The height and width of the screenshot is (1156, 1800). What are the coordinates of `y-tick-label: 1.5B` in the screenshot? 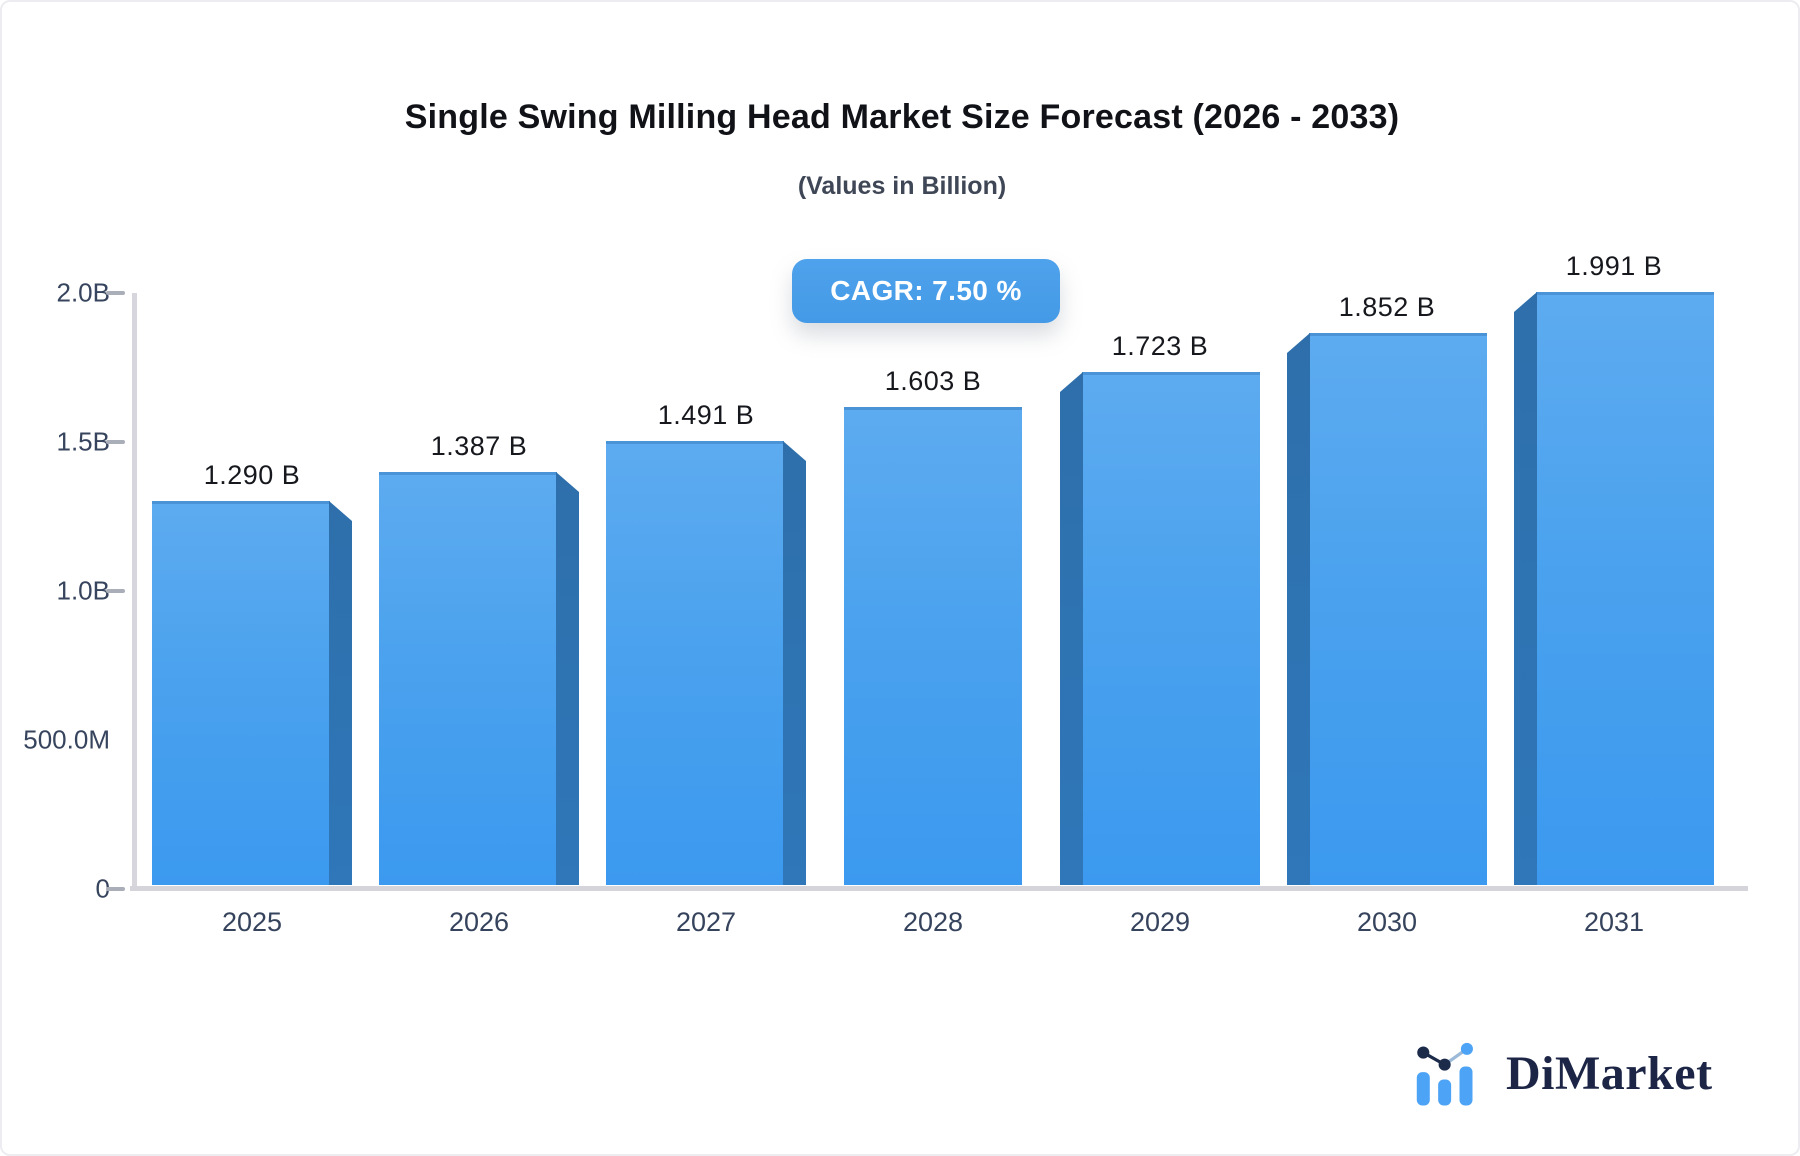 It's located at (83, 441).